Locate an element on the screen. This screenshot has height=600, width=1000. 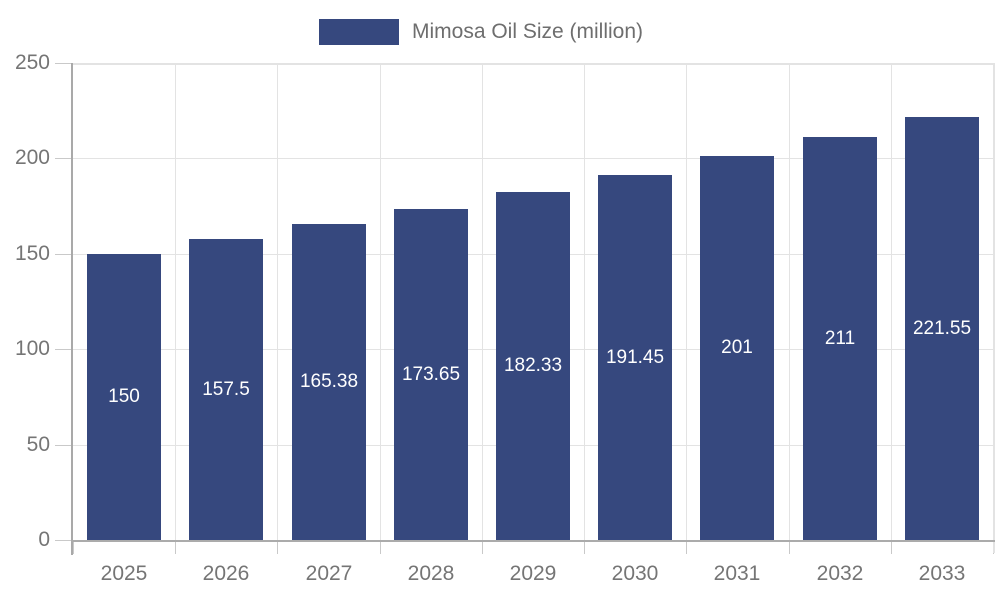
legend-swatch is located at coordinates (359, 32).